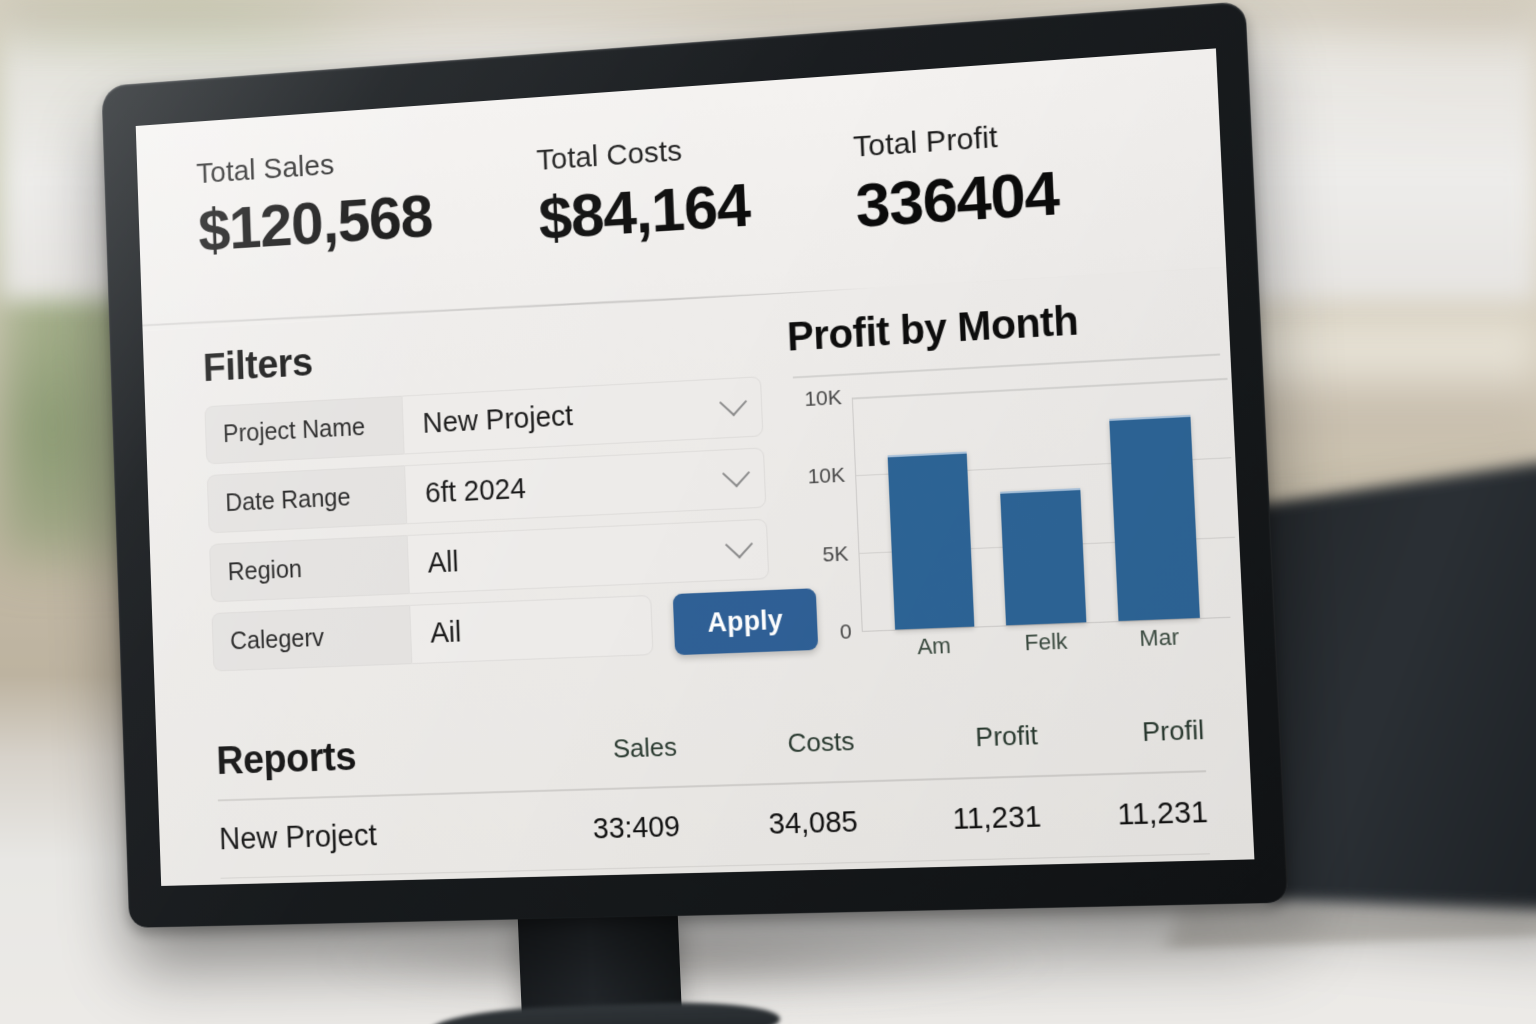  I want to click on filter-value-text: Ail, so click(445, 633).